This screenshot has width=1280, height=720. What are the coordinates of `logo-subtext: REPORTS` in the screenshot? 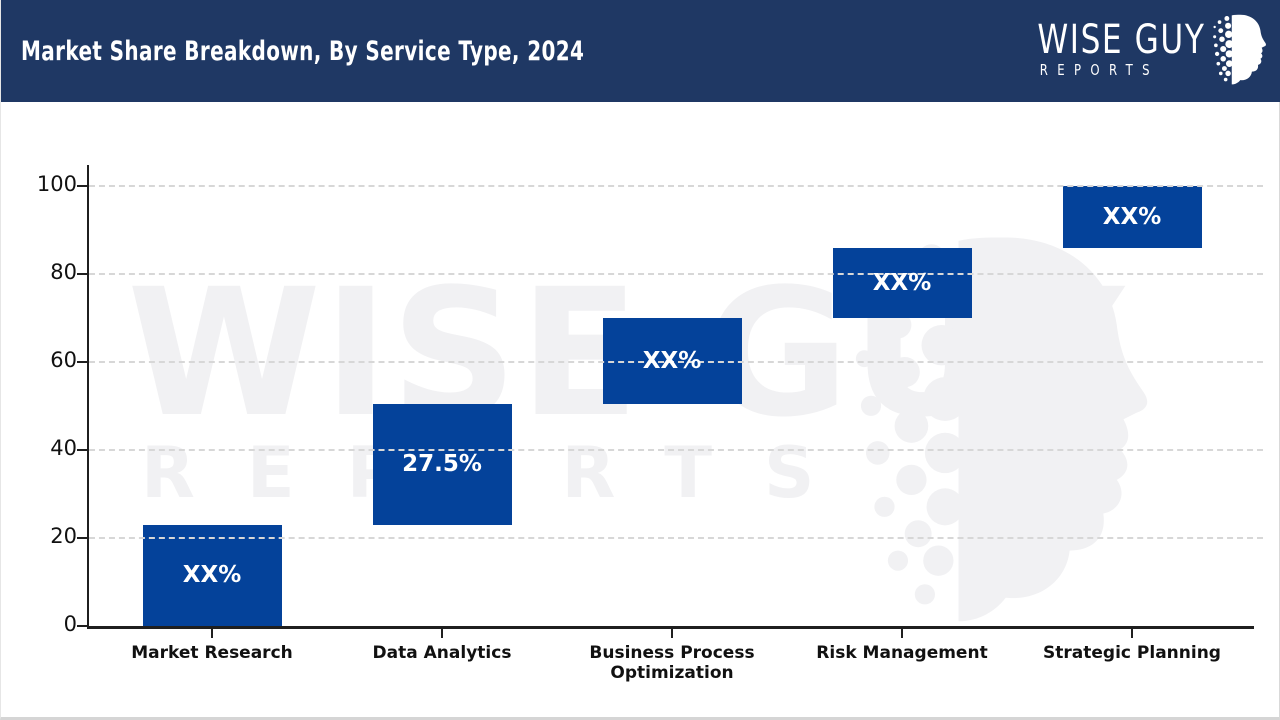 It's located at (1099, 70).